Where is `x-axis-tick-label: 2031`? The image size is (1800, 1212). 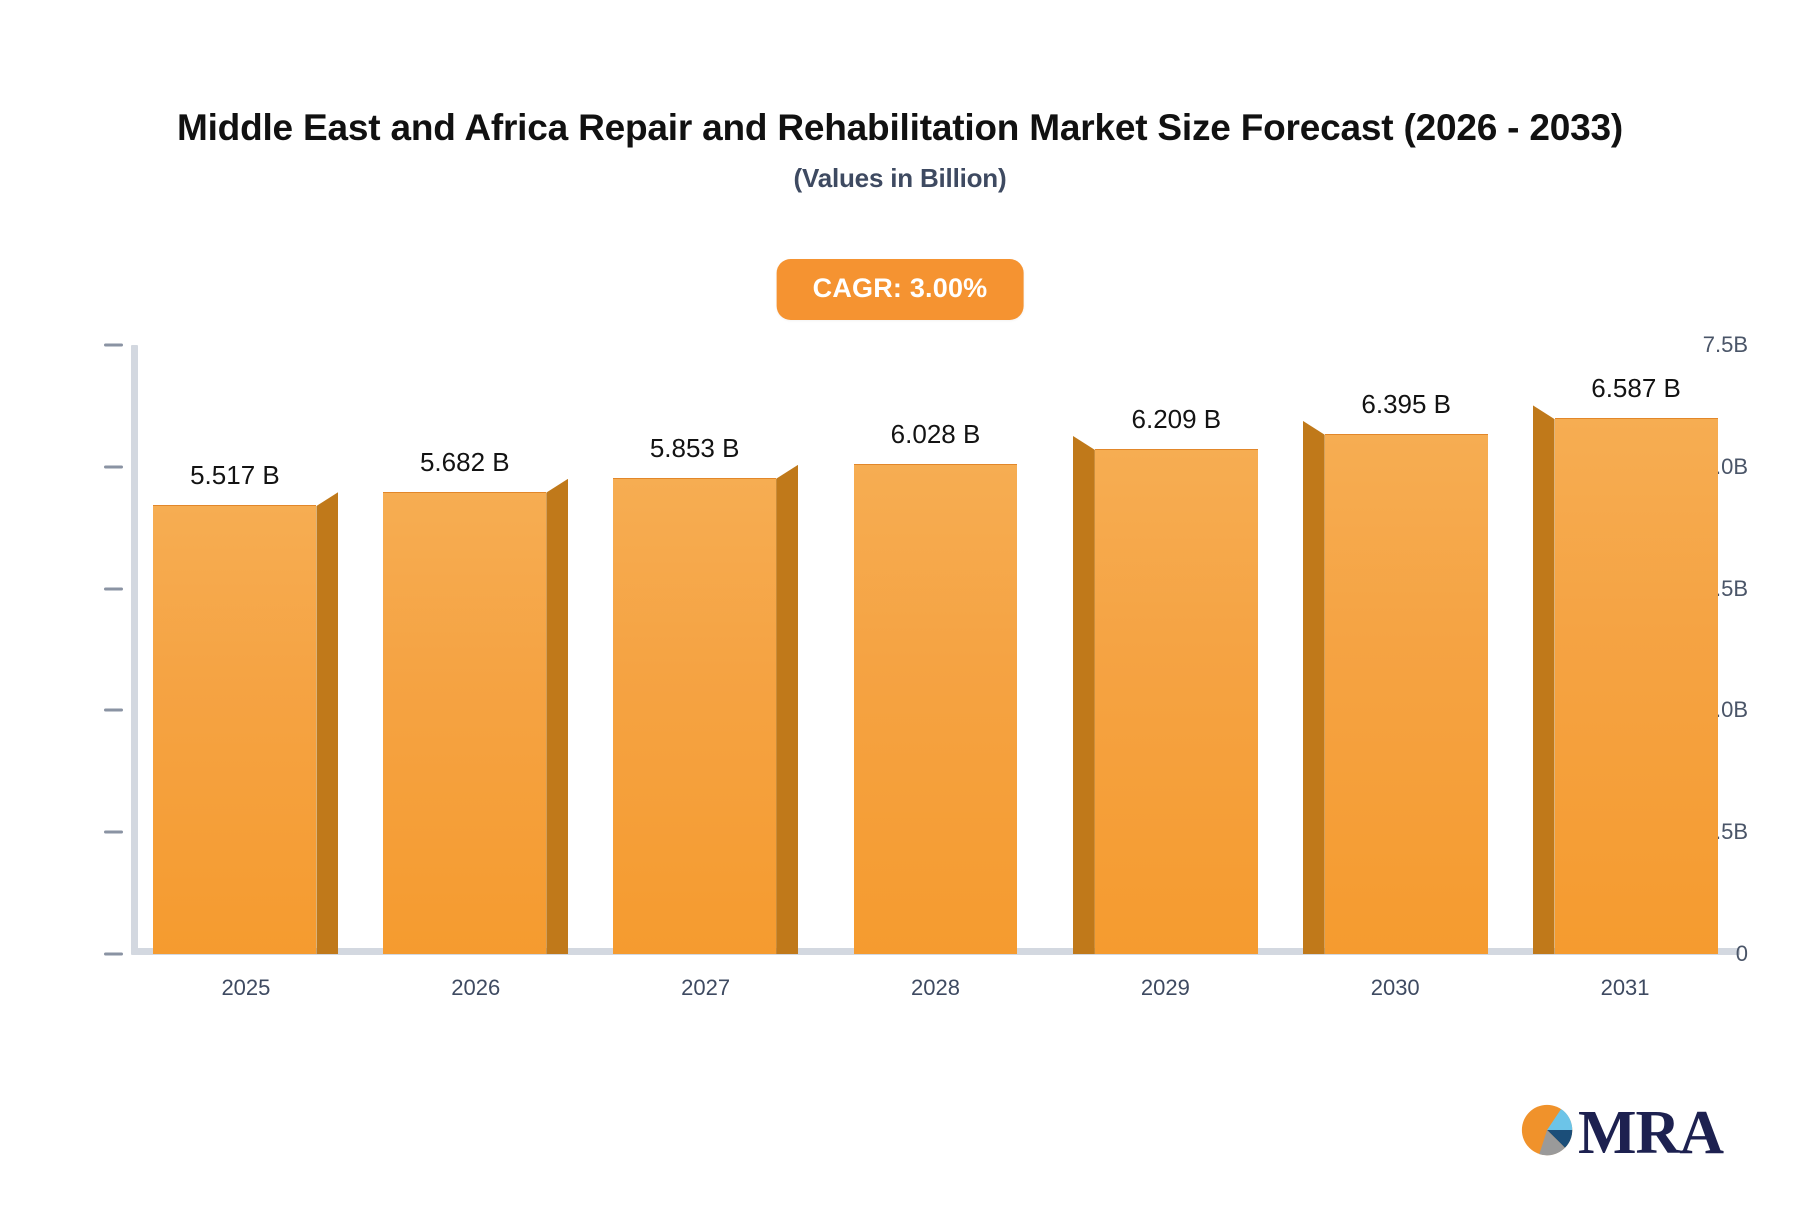
x-axis-tick-label: 2031 is located at coordinates (1625, 987).